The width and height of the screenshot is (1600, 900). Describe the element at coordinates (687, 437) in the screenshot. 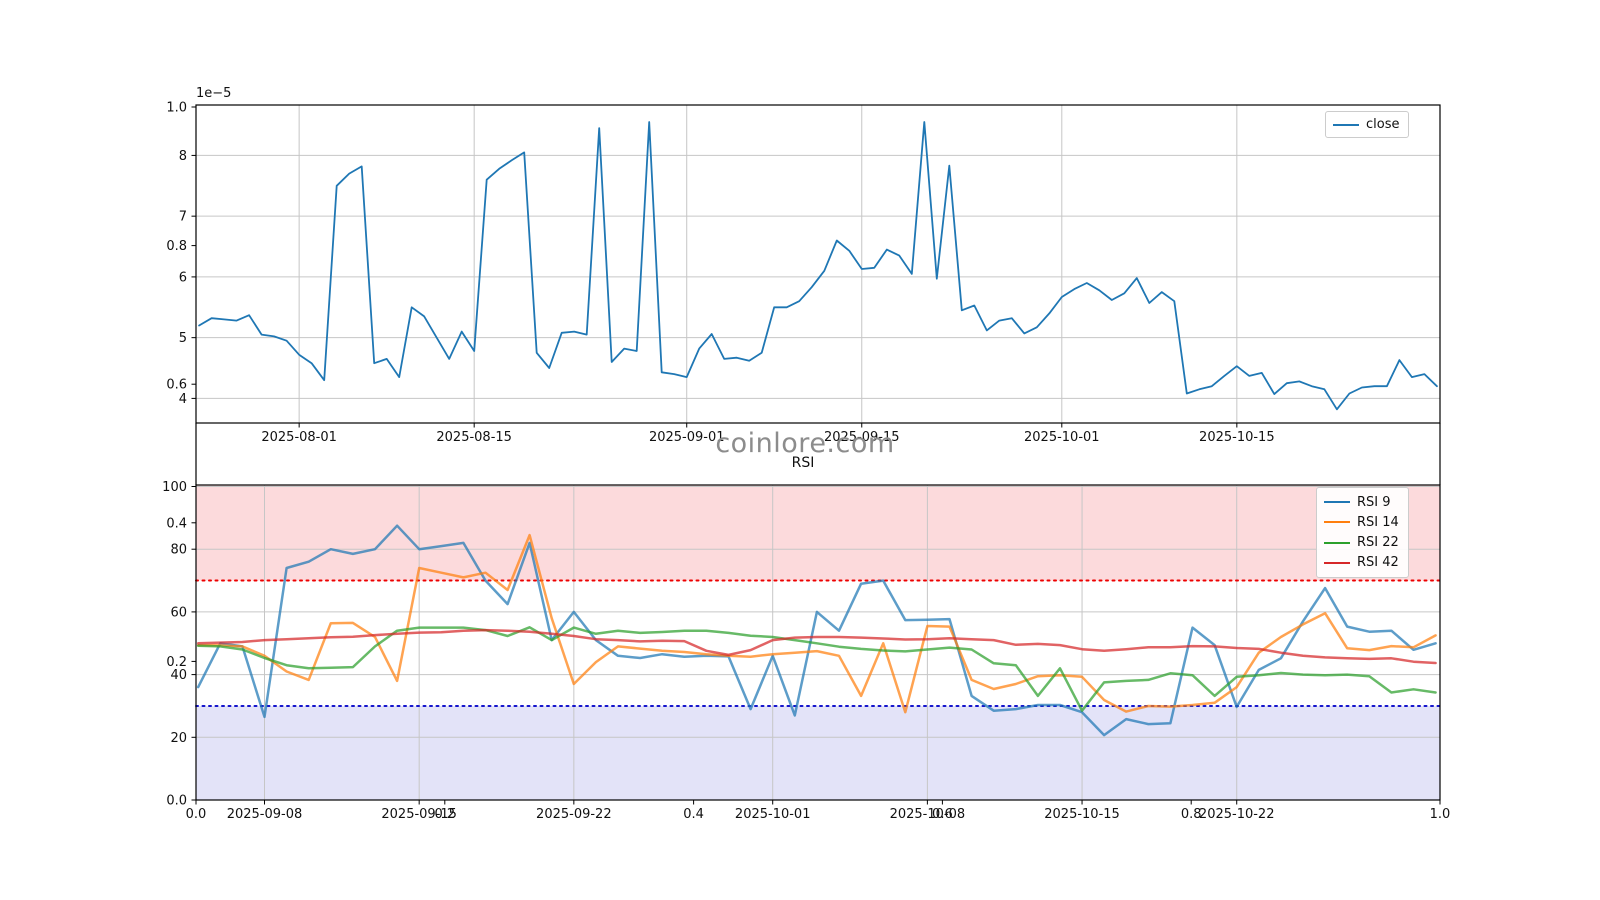

I see `price-x-tick-label: 2025-09-01` at that location.